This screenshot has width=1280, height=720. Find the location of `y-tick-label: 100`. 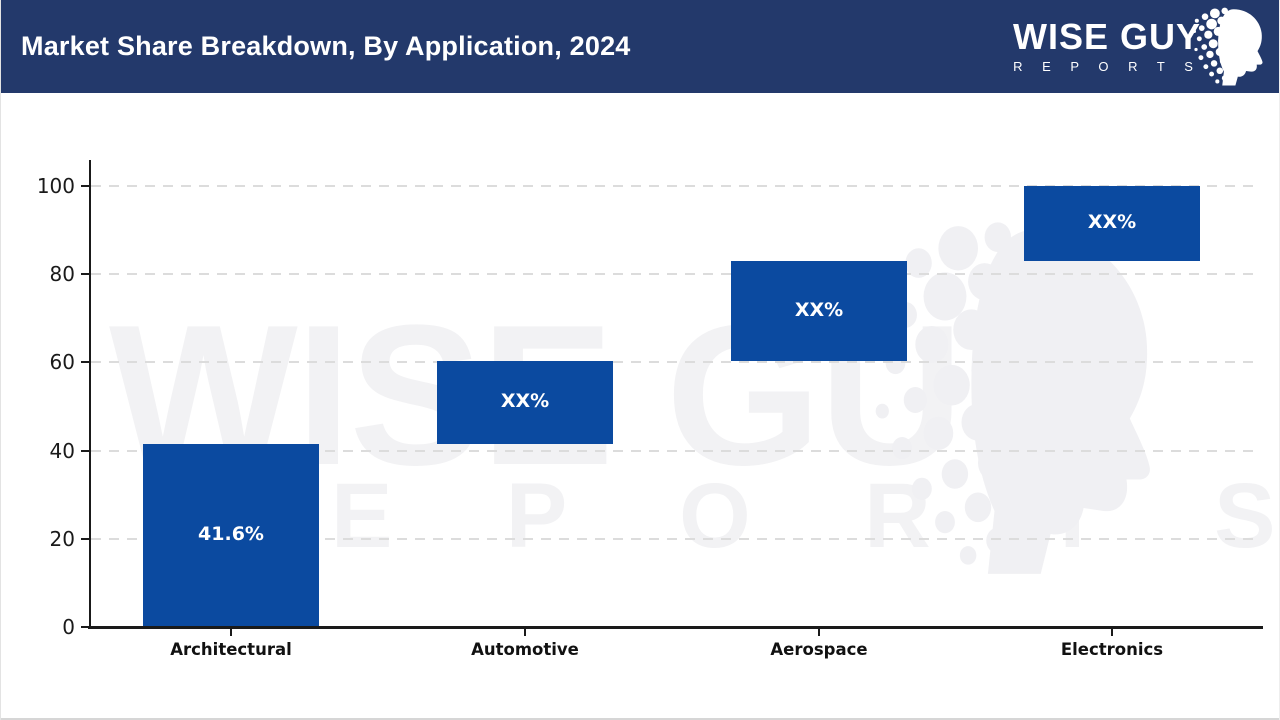

y-tick-label: 100 is located at coordinates (55, 186).